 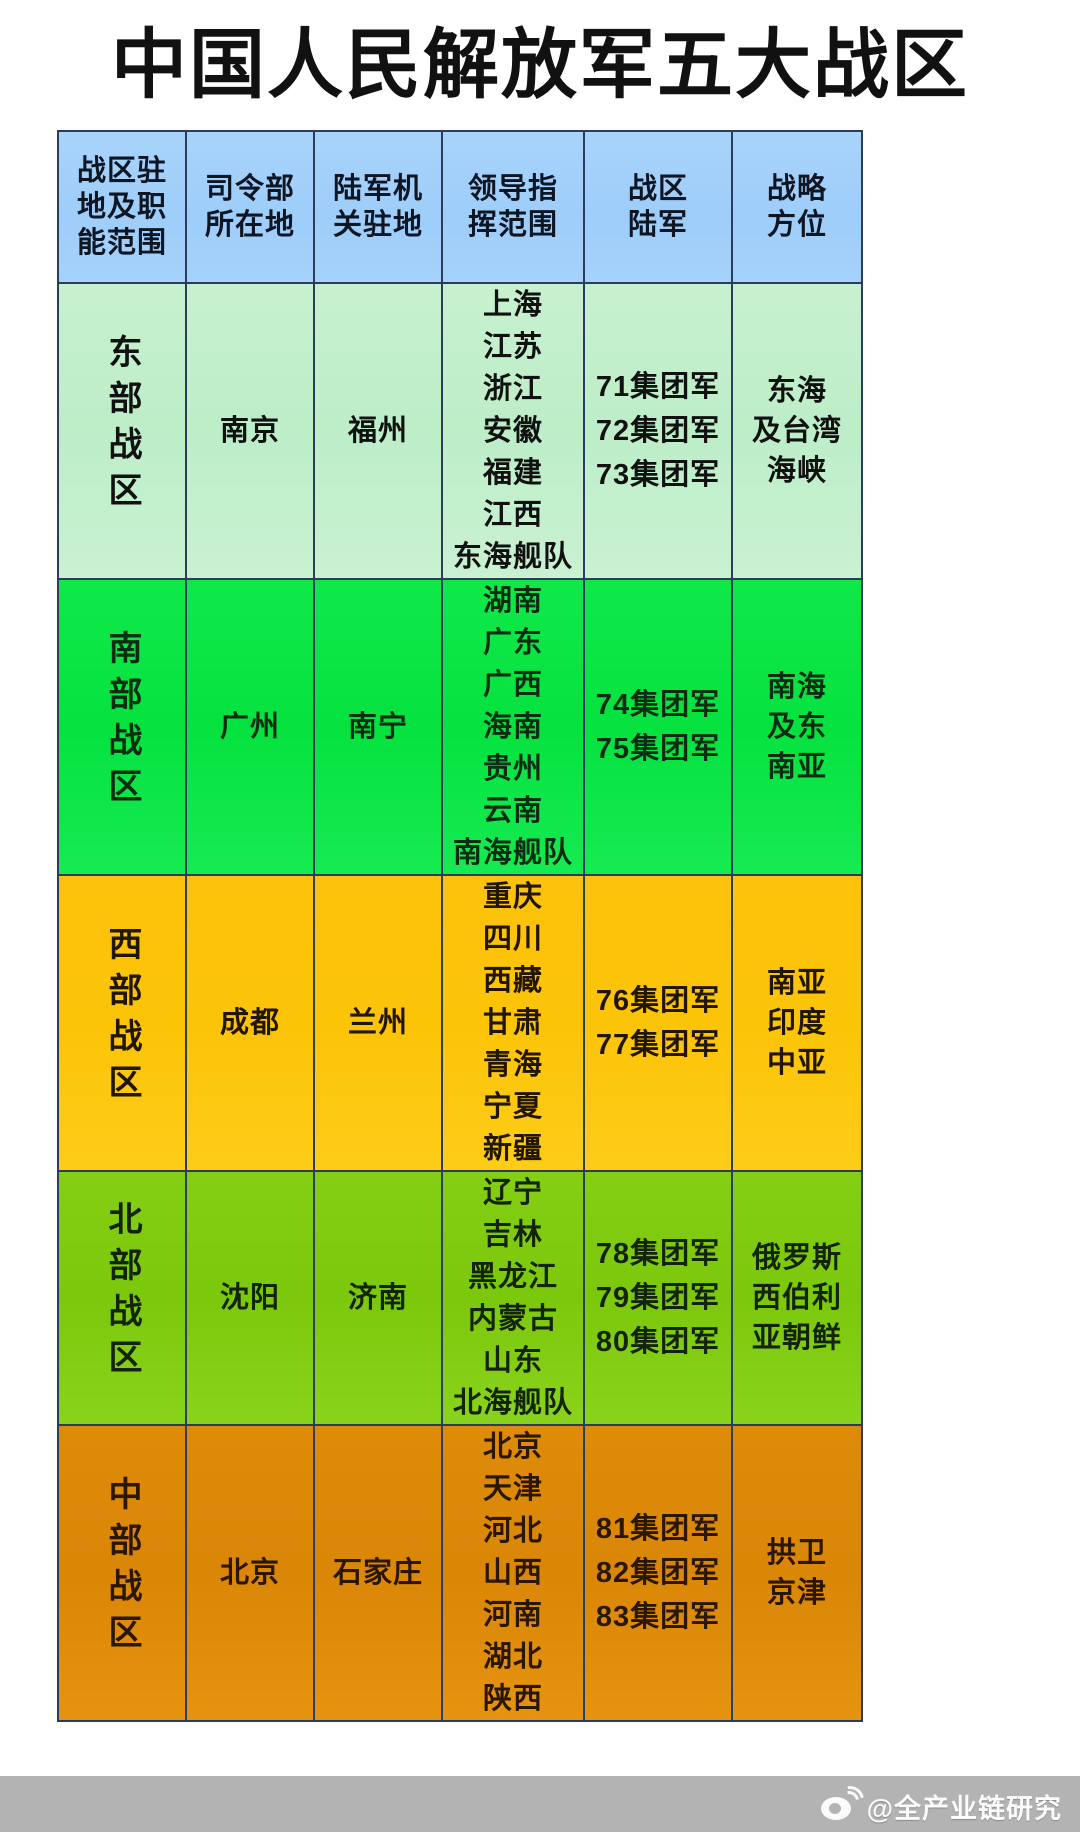 I want to click on cell-group-armies-line: 77集团军, so click(x=658, y=1045).